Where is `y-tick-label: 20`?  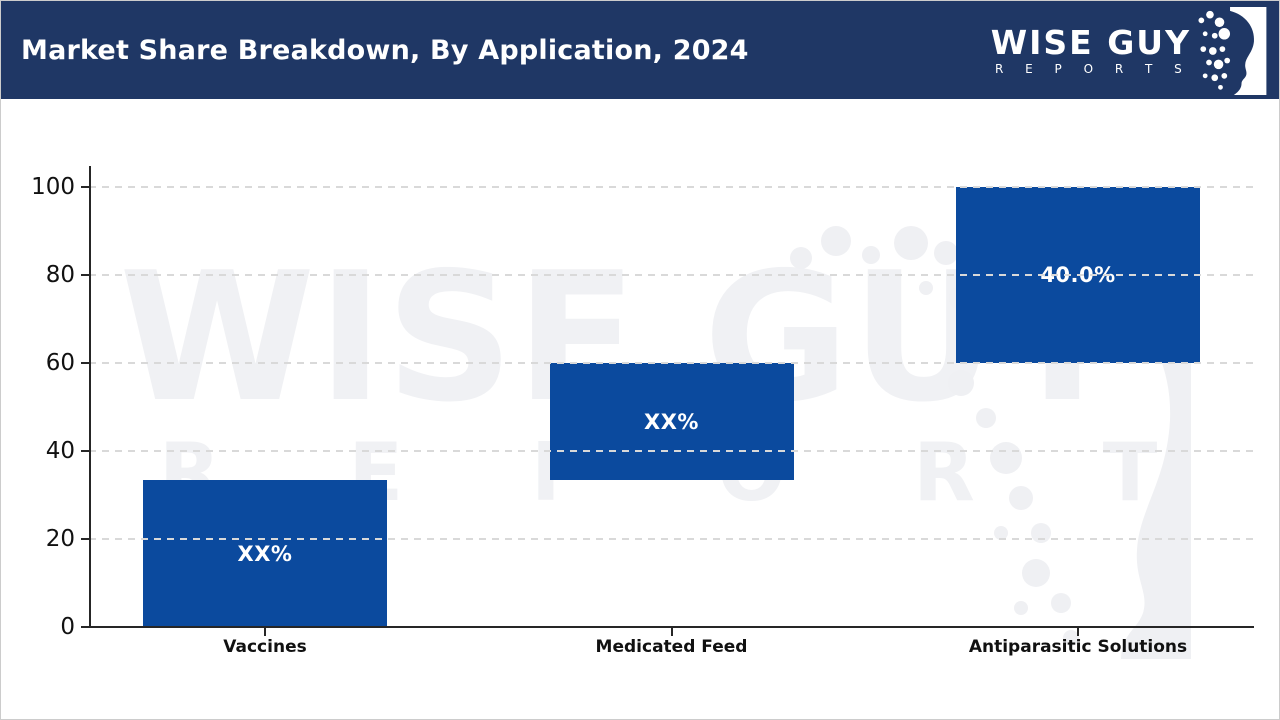 y-tick-label: 20 is located at coordinates (60, 539).